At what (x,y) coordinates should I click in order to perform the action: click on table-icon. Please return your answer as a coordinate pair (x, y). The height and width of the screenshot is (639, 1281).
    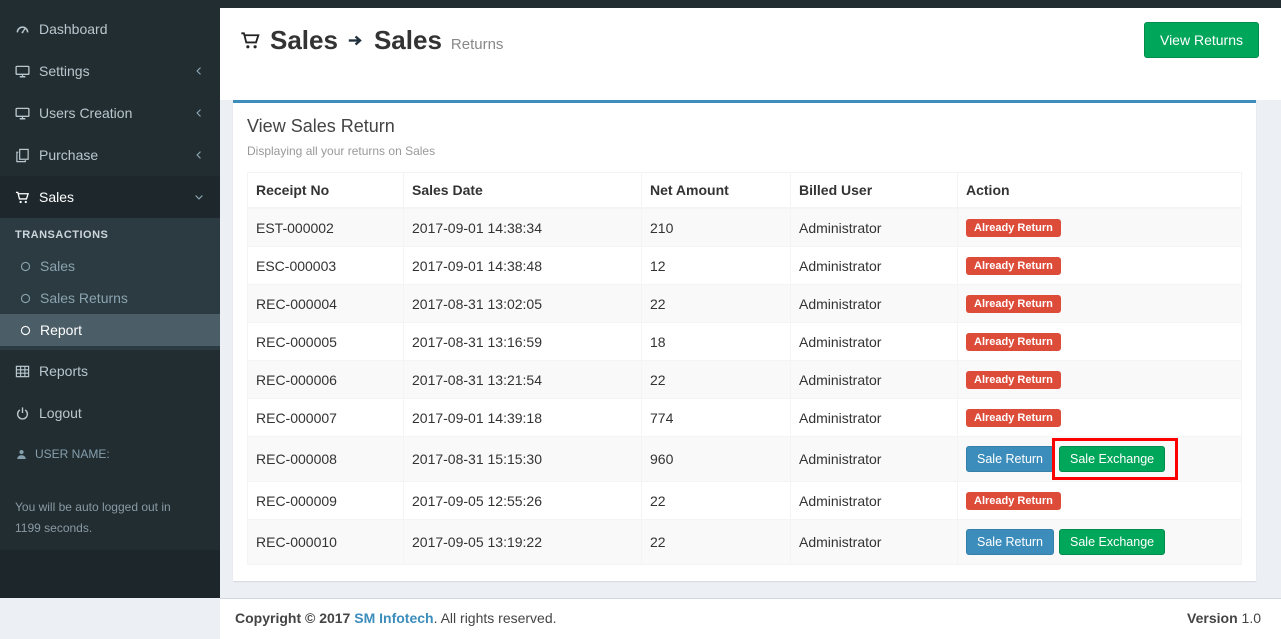
    Looking at the image, I should click on (27, 371).